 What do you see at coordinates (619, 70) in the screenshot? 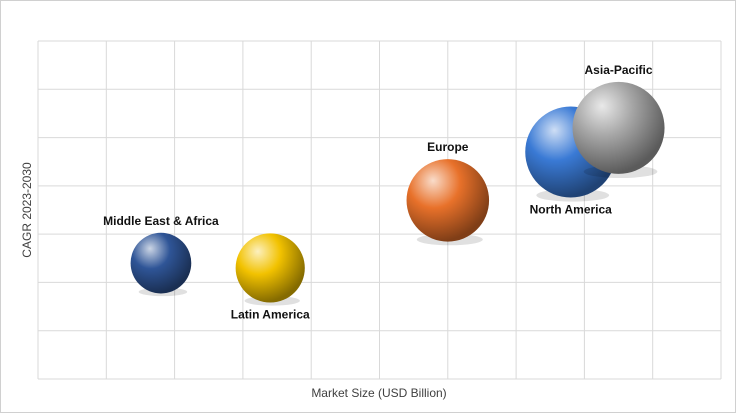
I see `bubble-label-asia-pacific: Asia-Pacific` at bounding box center [619, 70].